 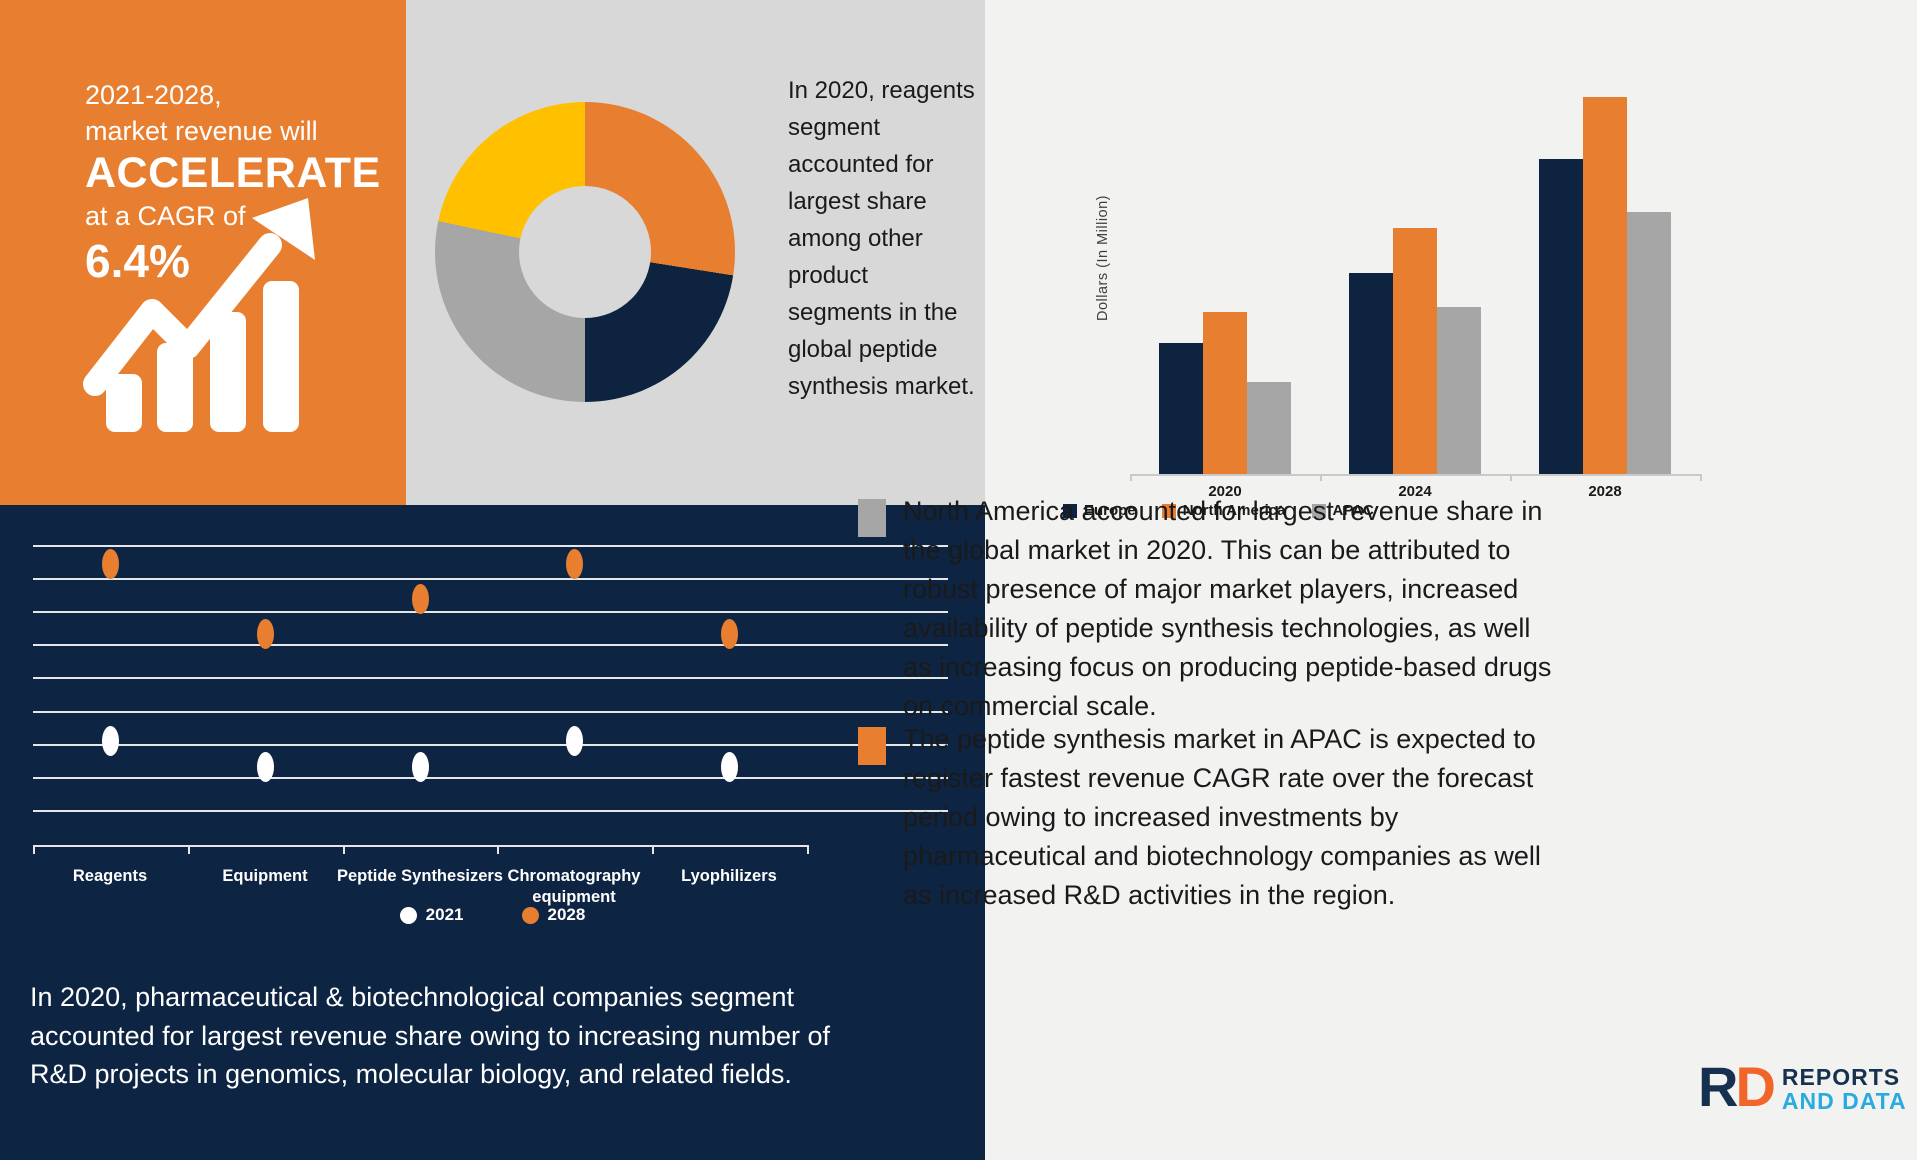 What do you see at coordinates (574, 741) in the screenshot?
I see `dot-2021-chromatography-equipment` at bounding box center [574, 741].